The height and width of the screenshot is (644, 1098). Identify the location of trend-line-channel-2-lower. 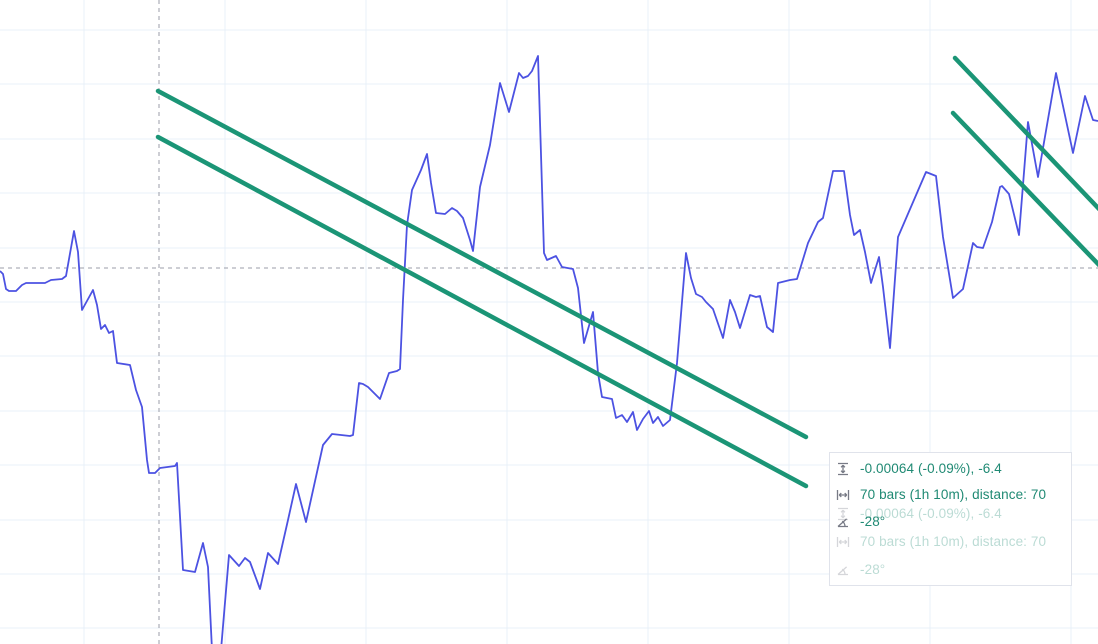
(1024, 189).